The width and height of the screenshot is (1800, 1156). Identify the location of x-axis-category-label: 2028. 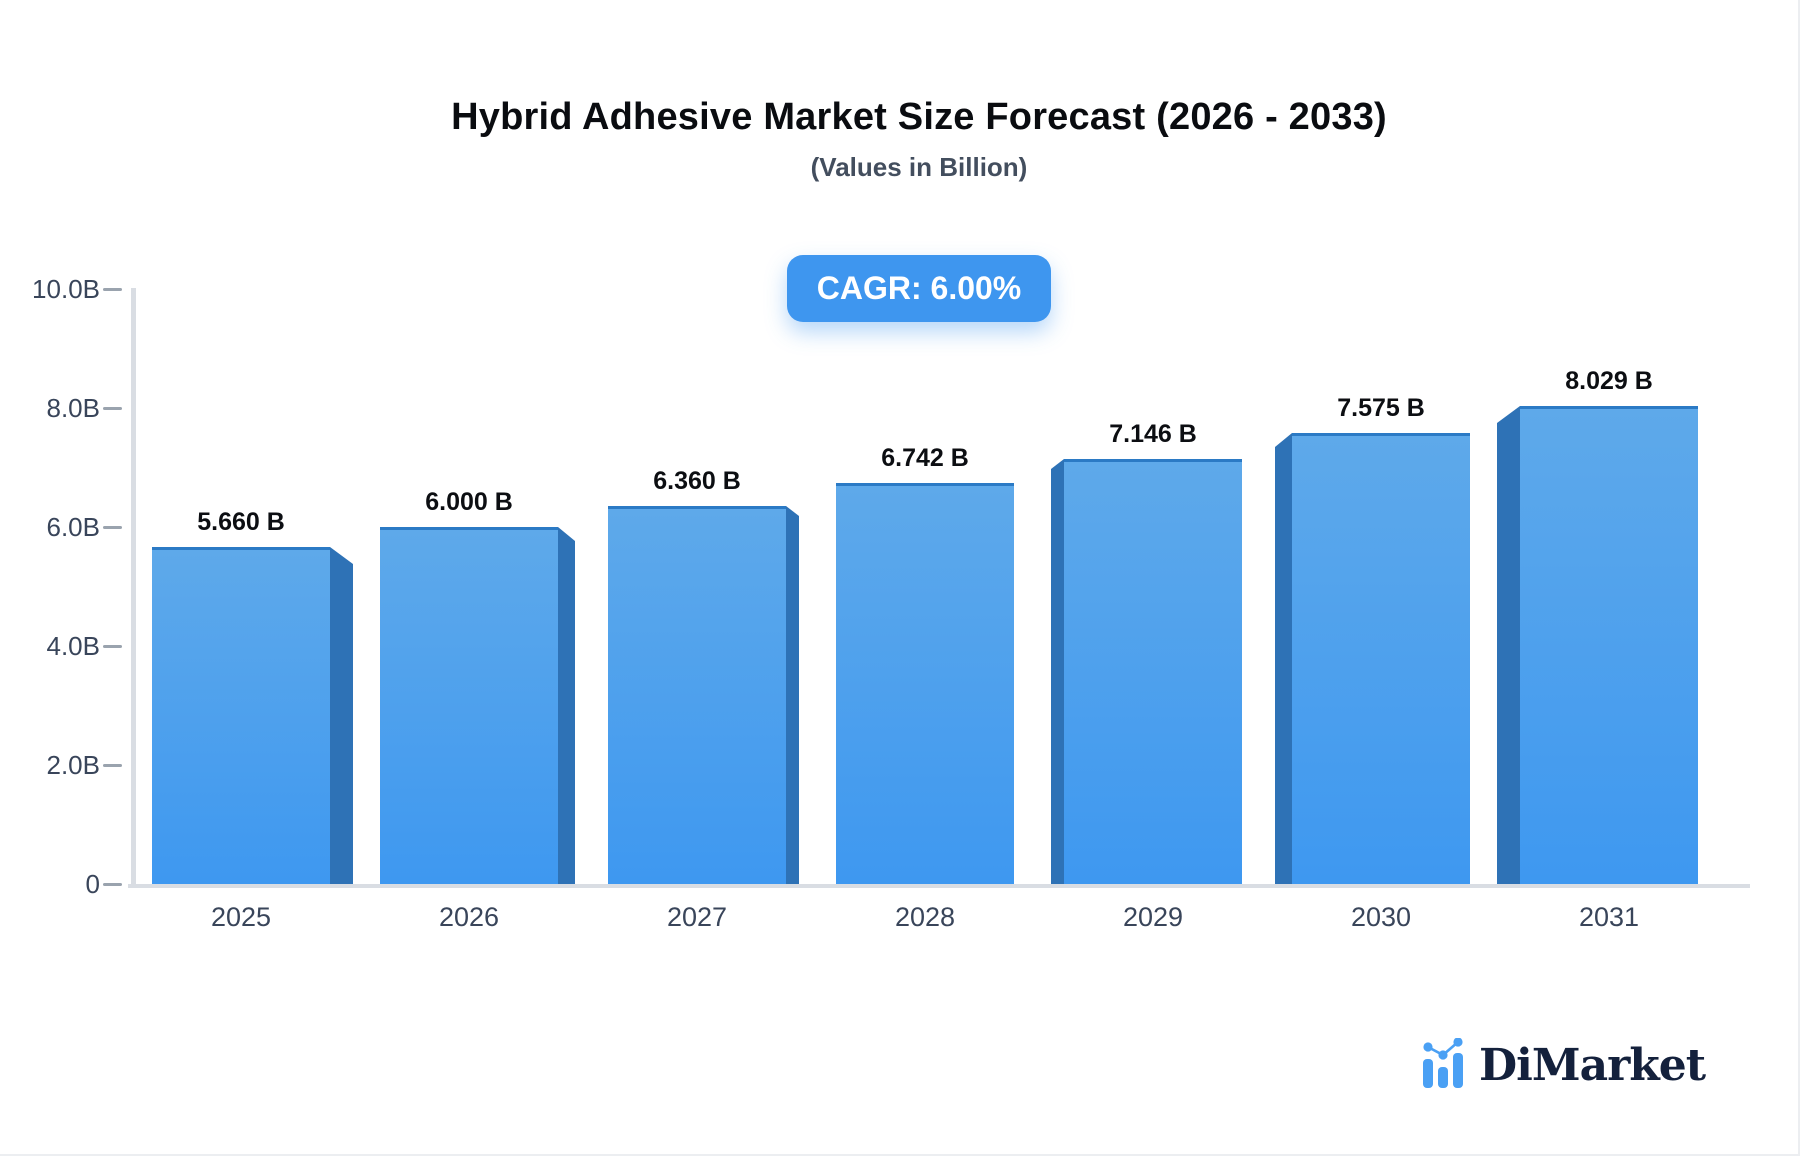
(925, 917).